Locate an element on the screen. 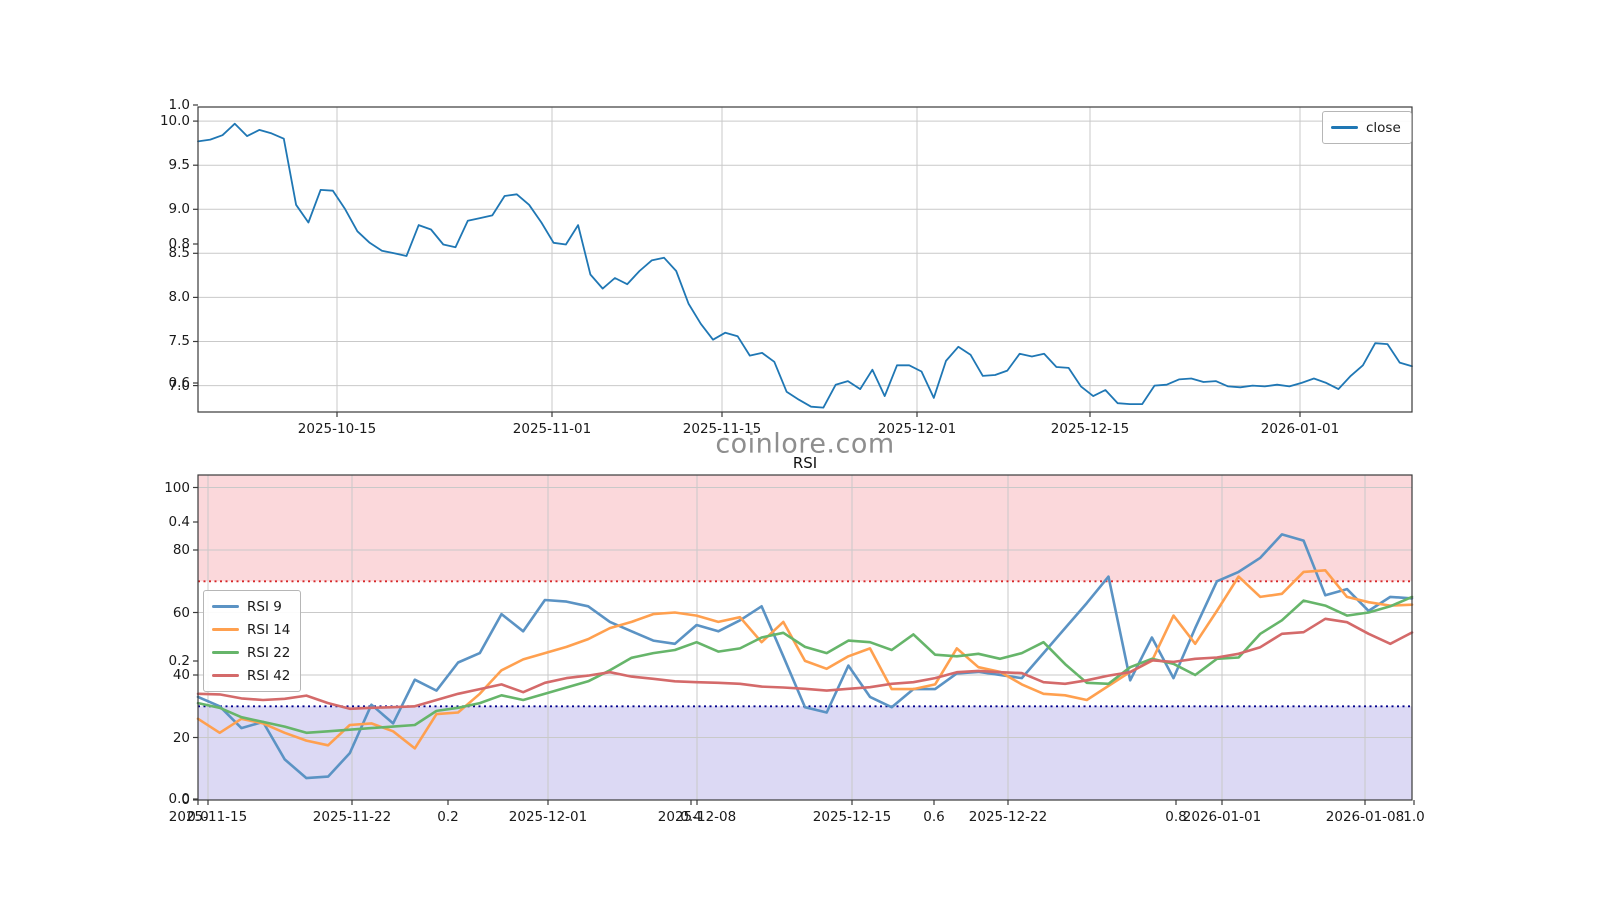 The height and width of the screenshot is (900, 1600). rsi-y-tick-label: 20 is located at coordinates (181, 737).